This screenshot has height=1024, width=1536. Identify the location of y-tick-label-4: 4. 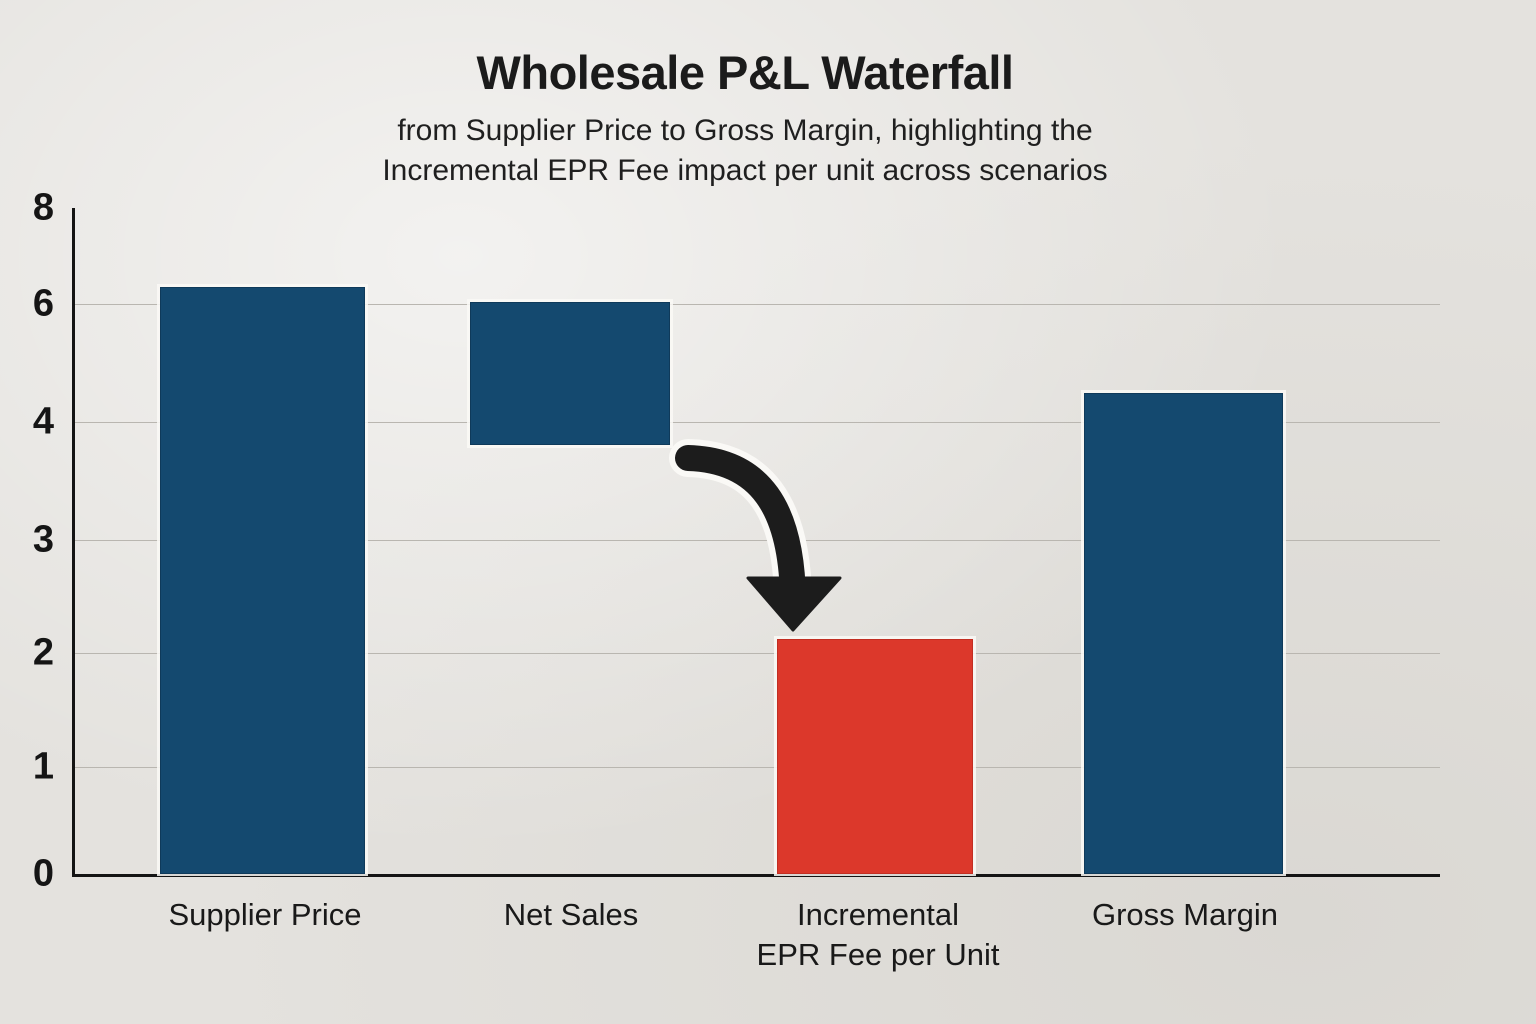
(43, 421).